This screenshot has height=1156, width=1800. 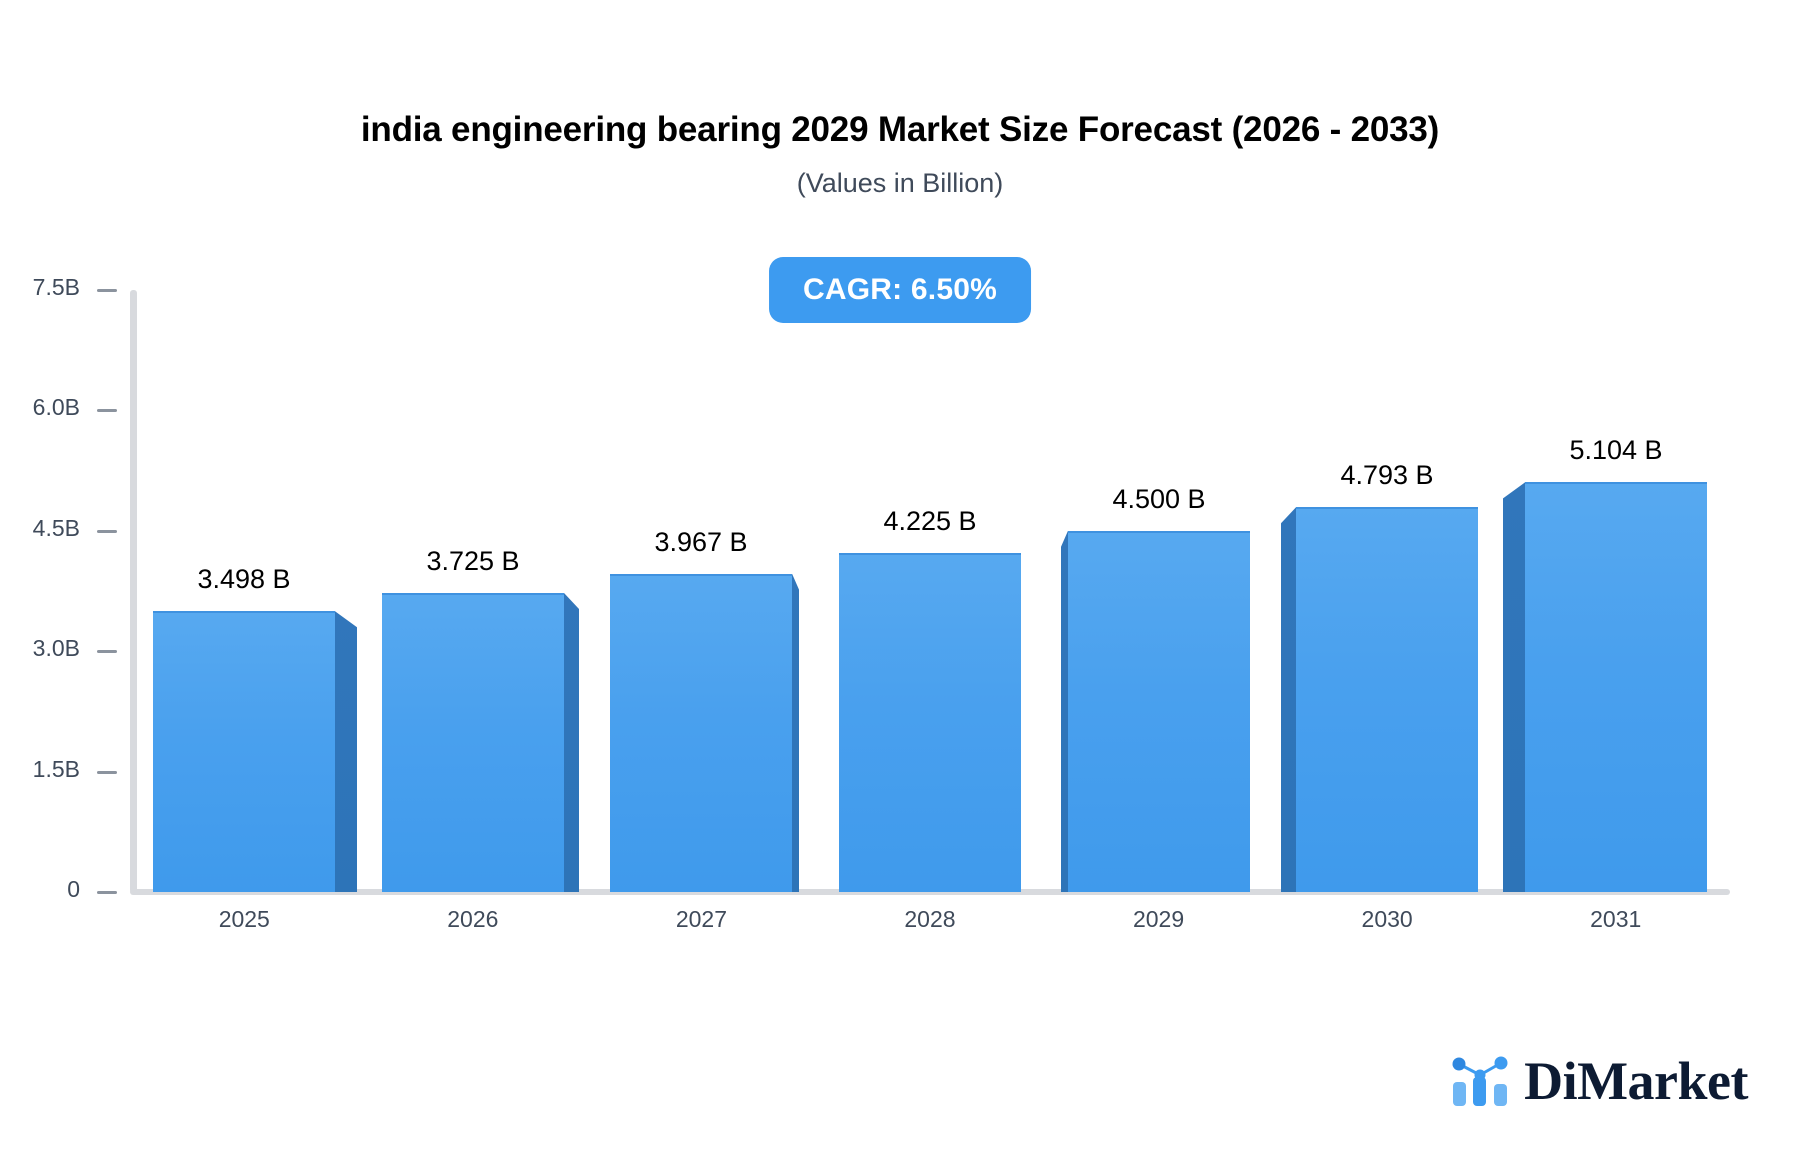 I want to click on bar-value-label: 3.498 B, so click(x=244, y=579).